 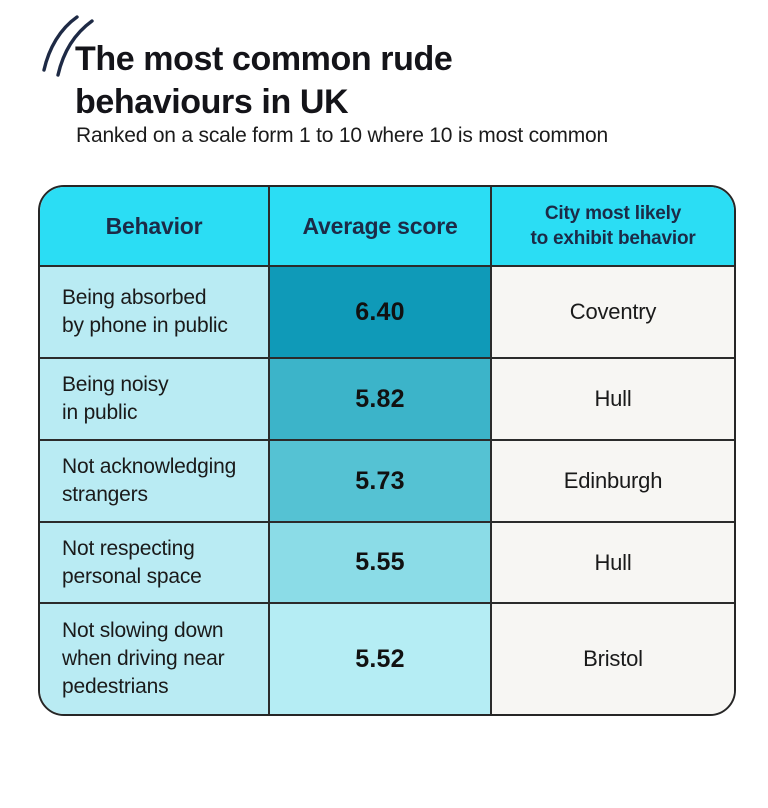 I want to click on city-cell: Edinburgh, so click(x=613, y=481).